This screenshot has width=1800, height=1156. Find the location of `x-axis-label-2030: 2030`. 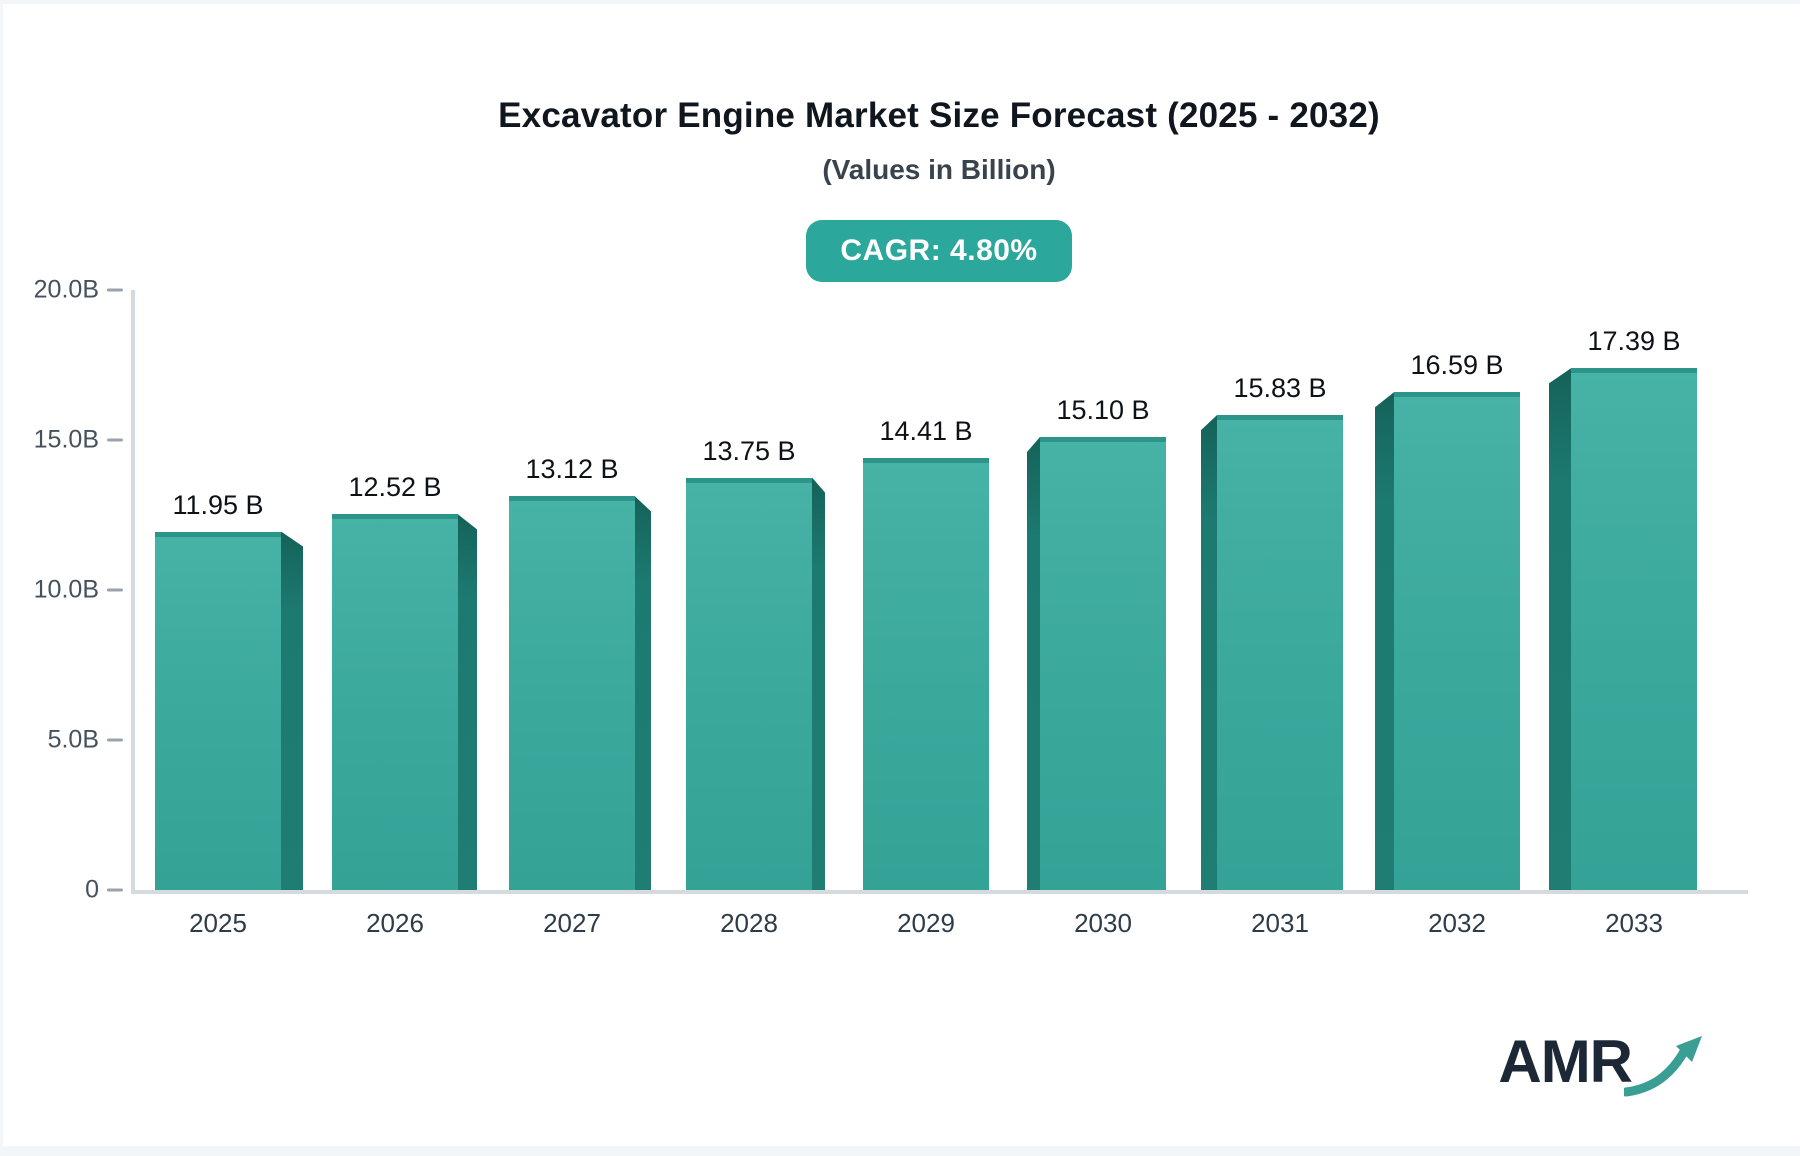

x-axis-label-2030: 2030 is located at coordinates (1103, 923).